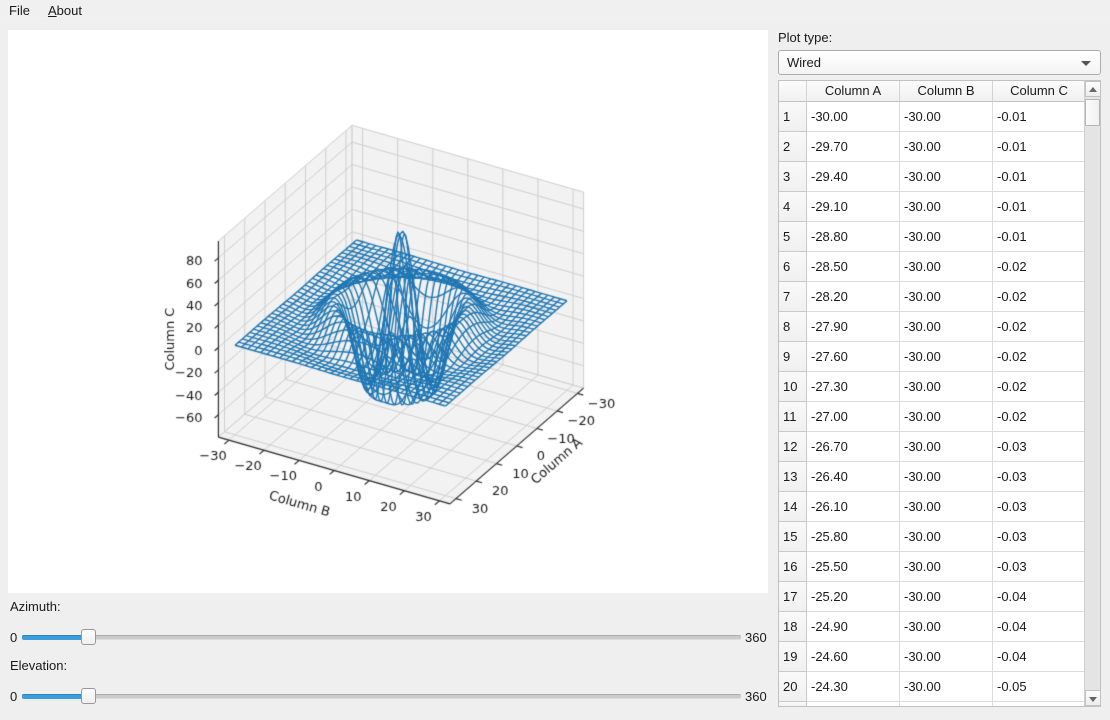 This screenshot has width=1110, height=720. What do you see at coordinates (1093, 89) in the screenshot?
I see `scrollbar-up-button` at bounding box center [1093, 89].